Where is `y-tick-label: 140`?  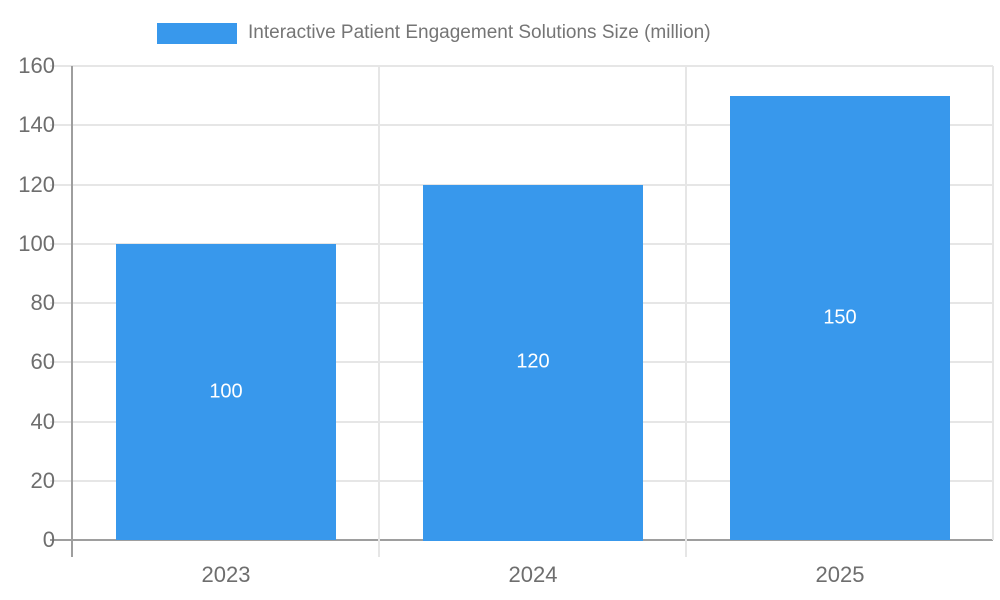
y-tick-label: 140 is located at coordinates (36, 124).